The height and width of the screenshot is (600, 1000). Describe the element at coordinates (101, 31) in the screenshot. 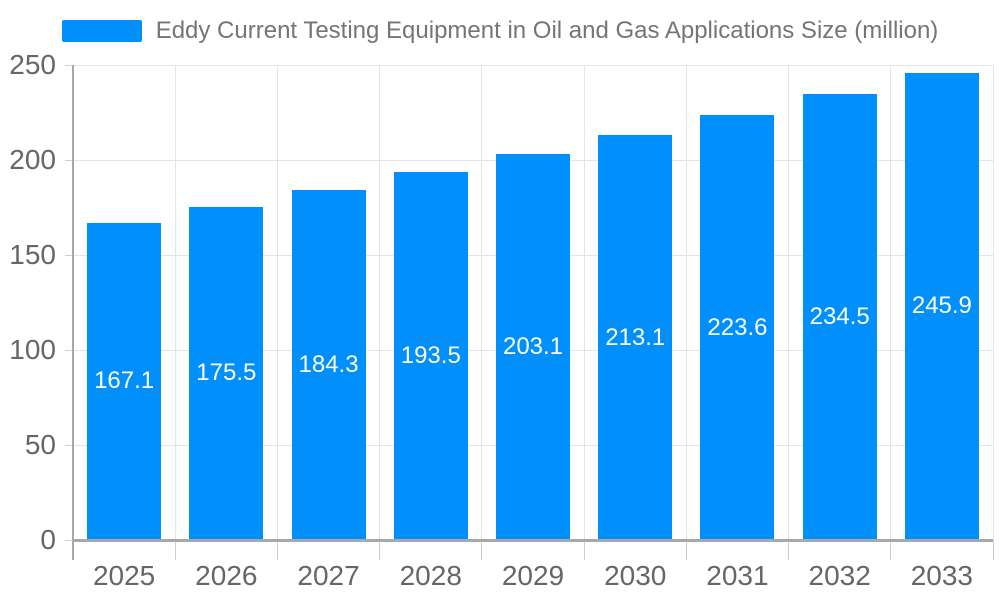

I see `legend-series-marker` at that location.